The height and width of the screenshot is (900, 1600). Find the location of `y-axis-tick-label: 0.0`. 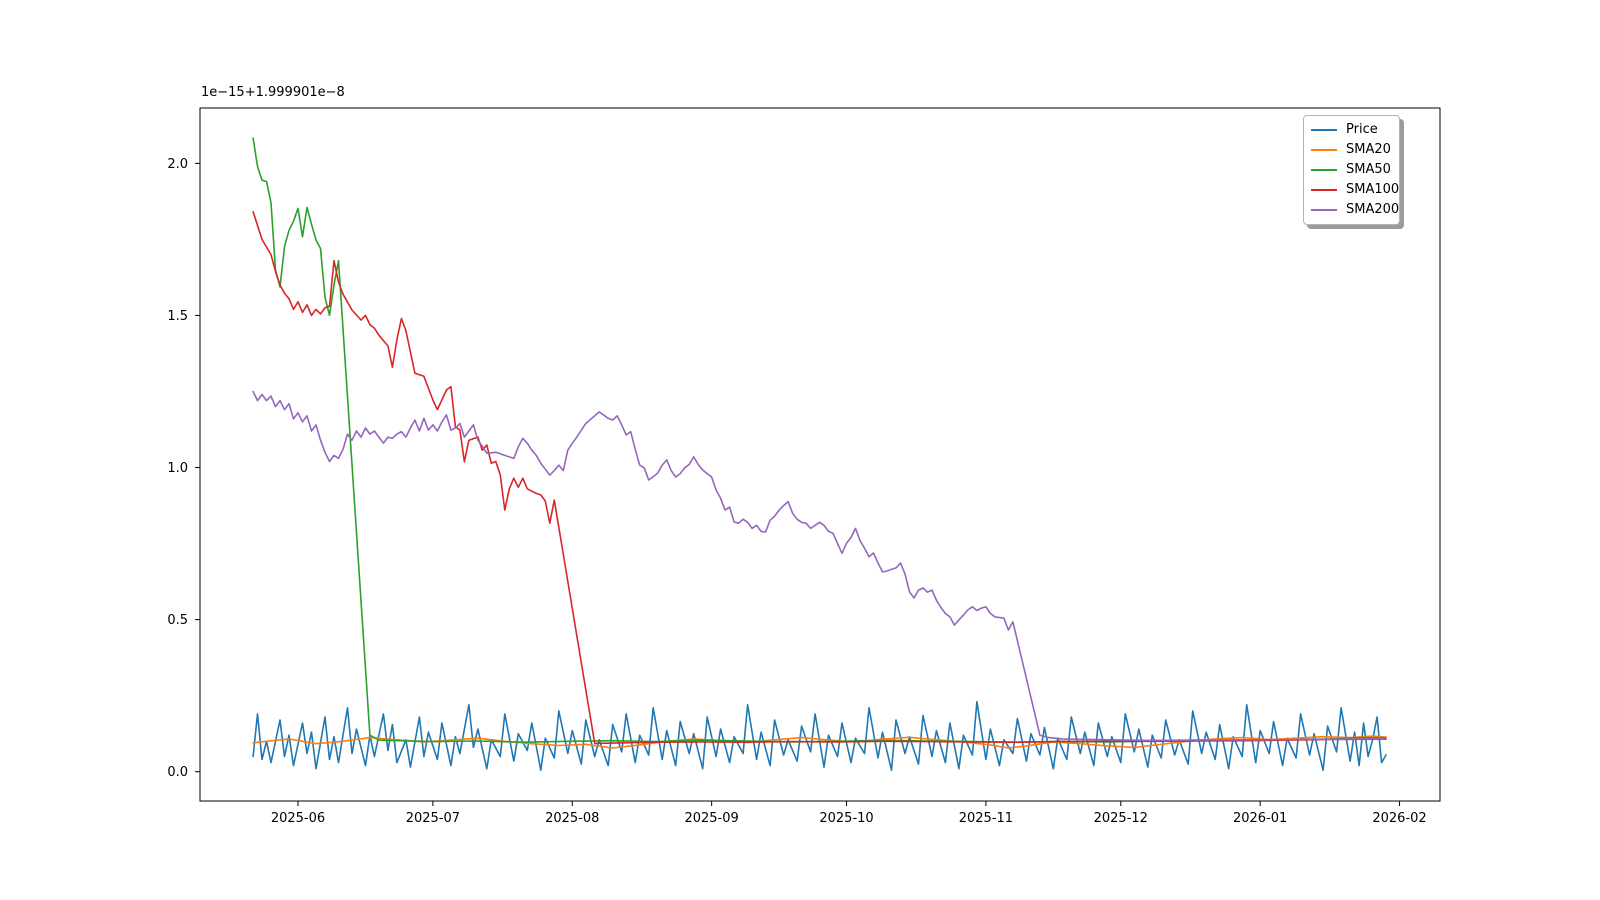

y-axis-tick-label: 0.0 is located at coordinates (177, 772).